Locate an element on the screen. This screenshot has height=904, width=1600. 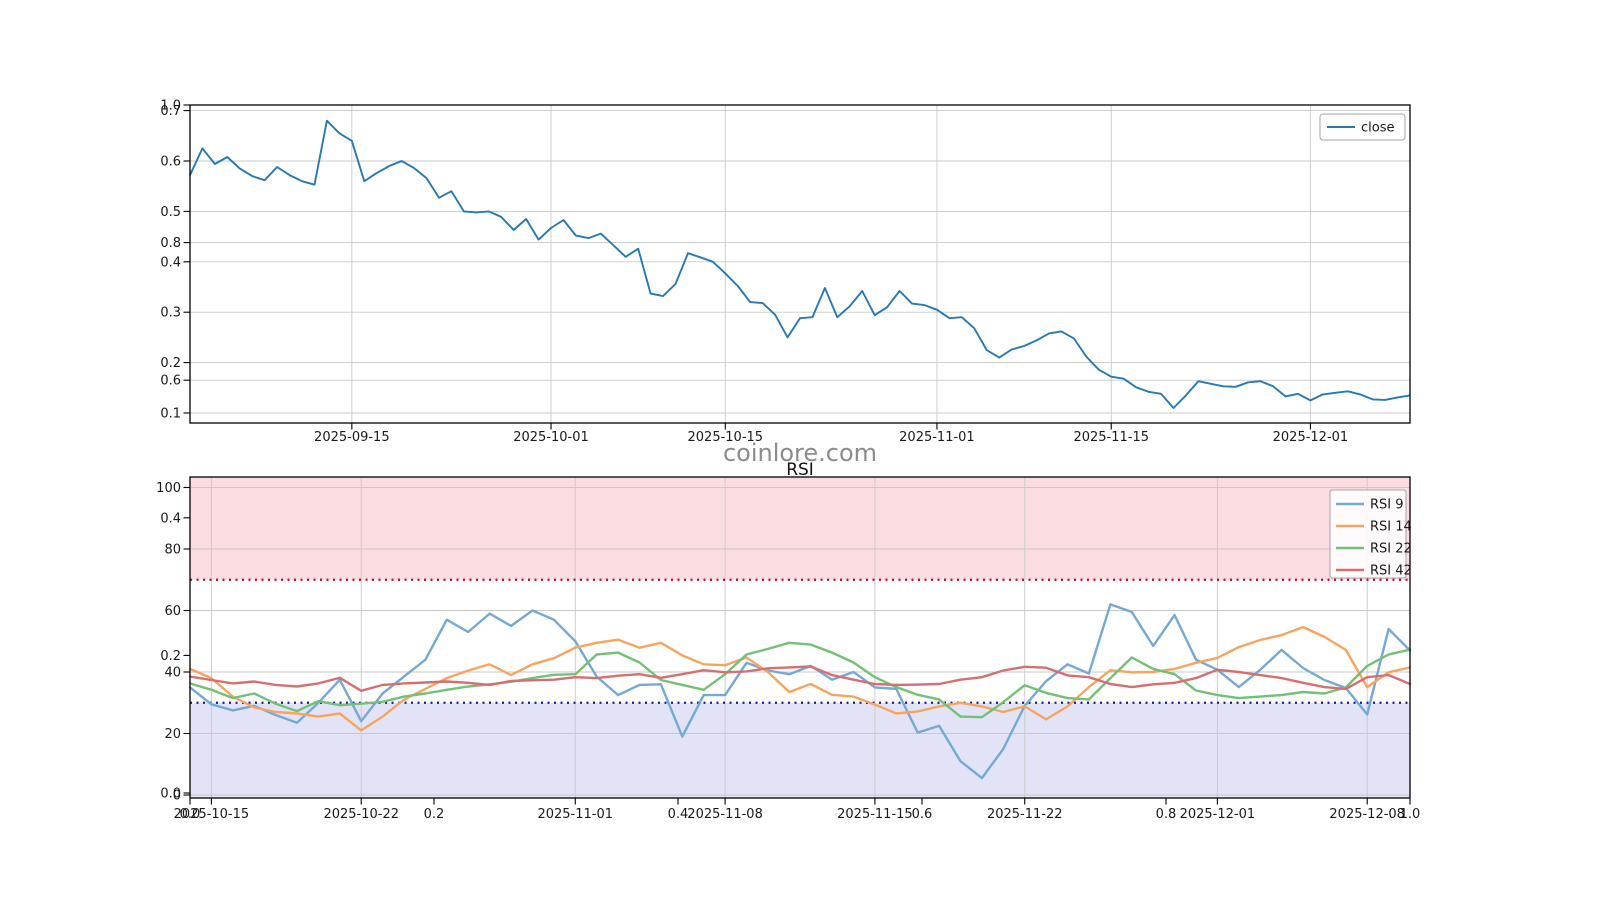
overlay-y-tick-label: 0.2 is located at coordinates (170, 656).